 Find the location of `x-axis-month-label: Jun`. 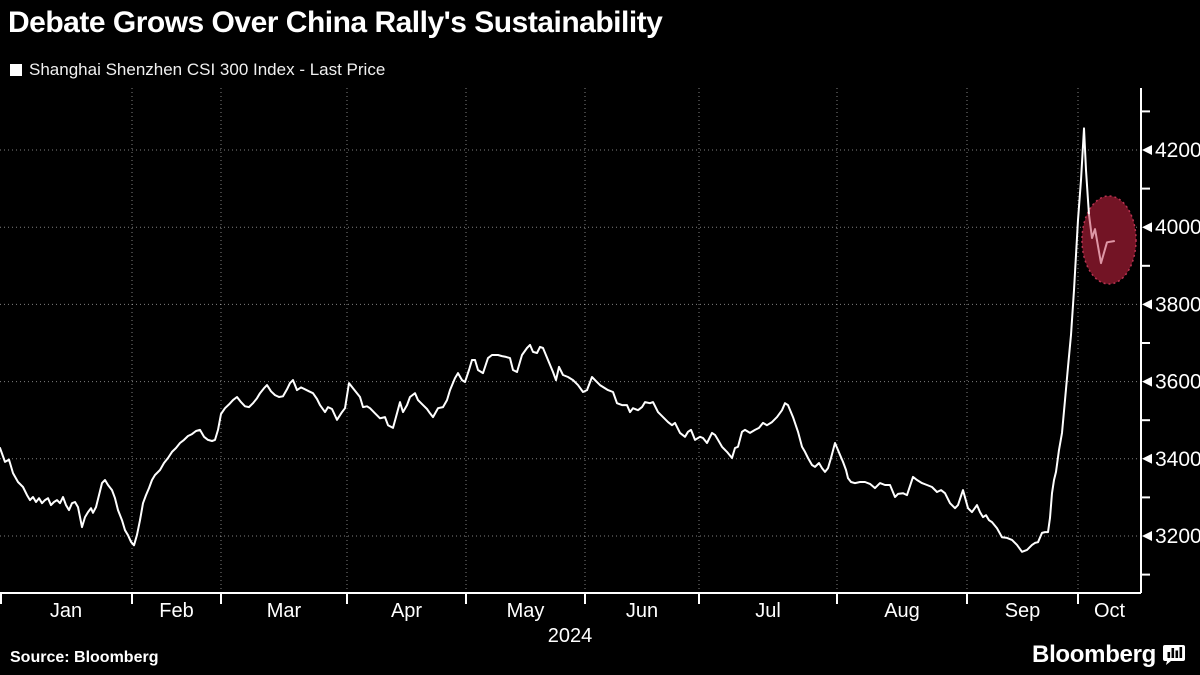

x-axis-month-label: Jun is located at coordinates (642, 611).